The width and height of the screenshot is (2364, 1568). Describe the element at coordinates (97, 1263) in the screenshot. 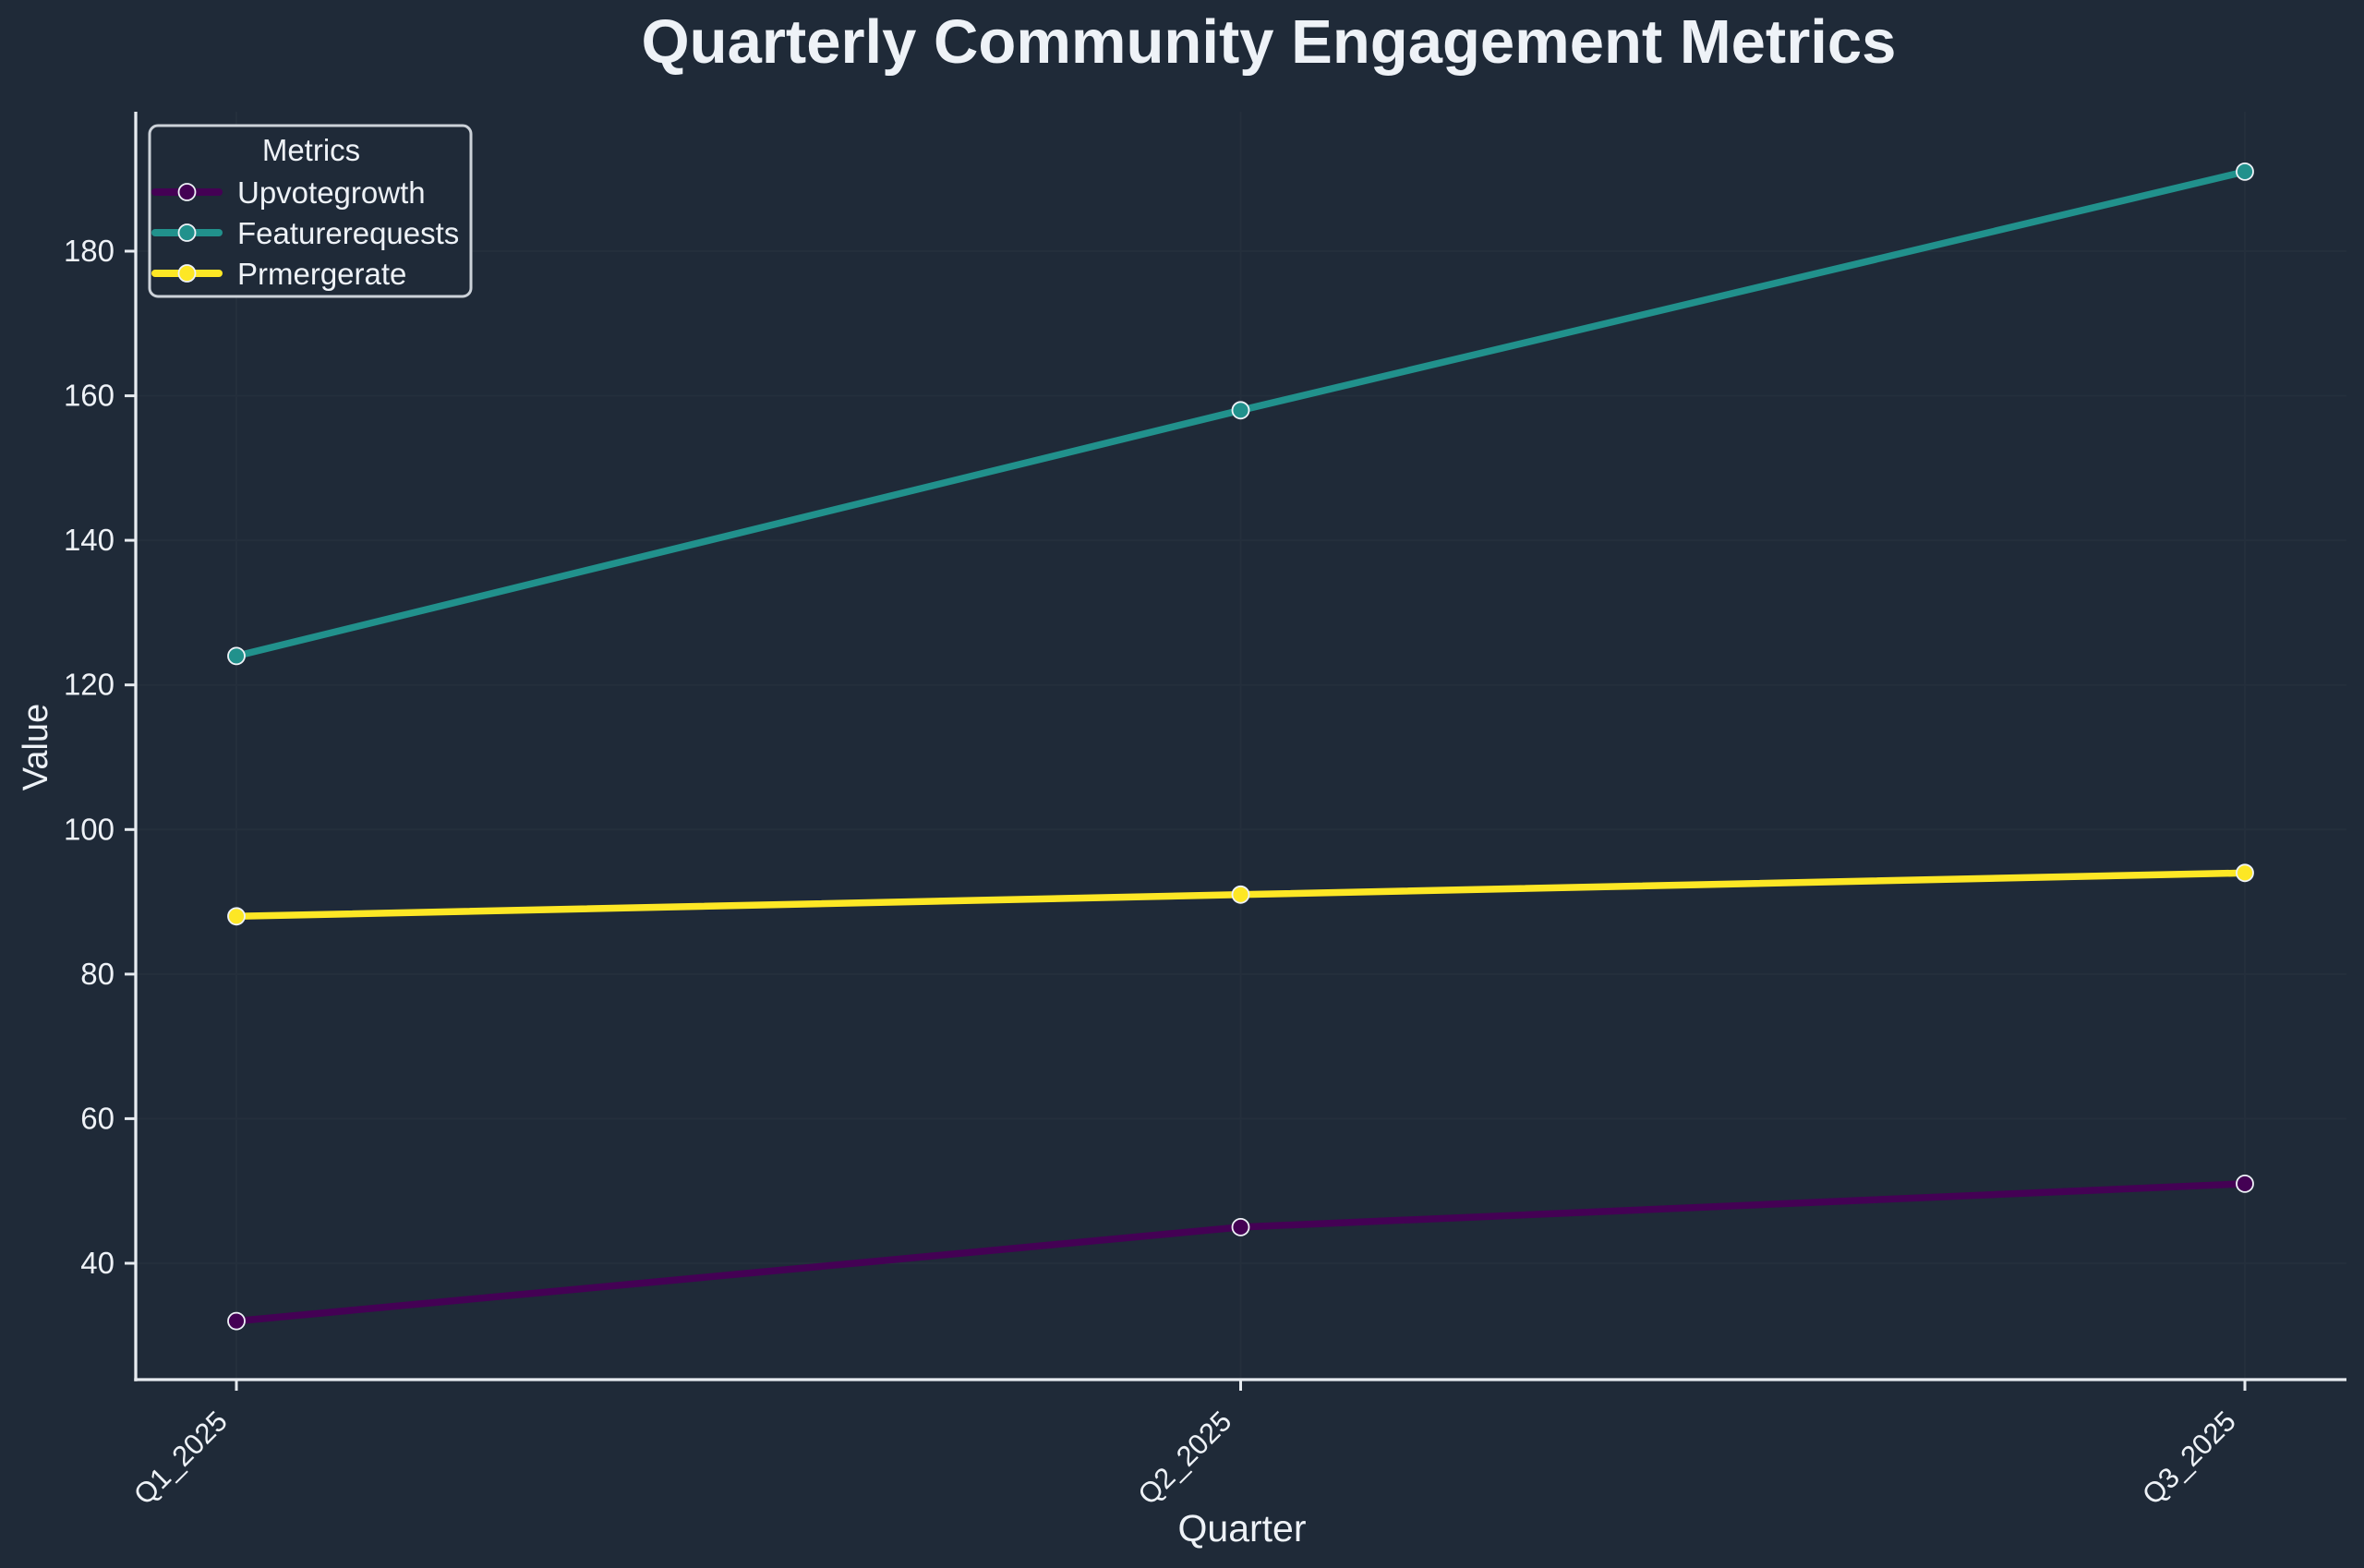

I see `svg-text: 40` at that location.